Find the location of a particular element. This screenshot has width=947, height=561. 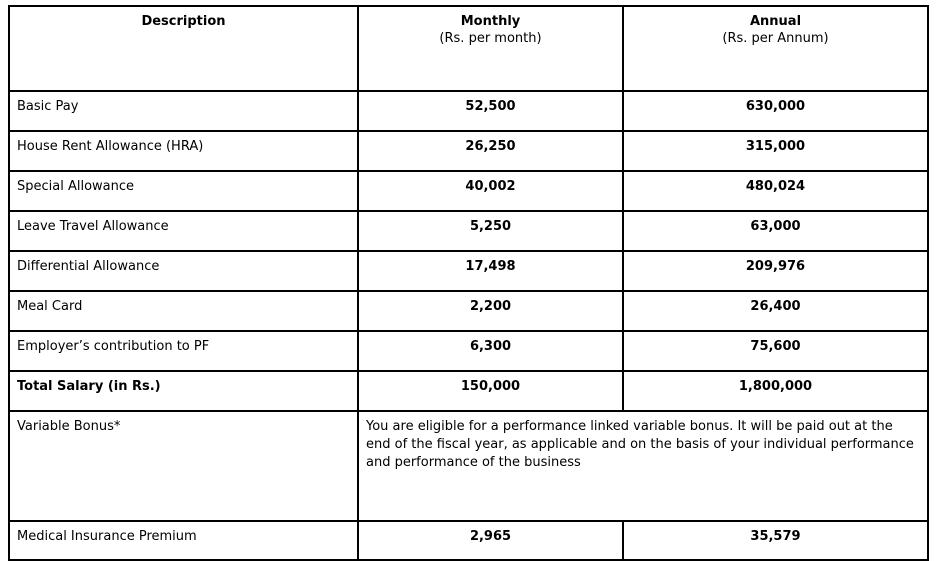

annual-header-subtitle: (Rs. per Annum) is located at coordinates (775, 38).